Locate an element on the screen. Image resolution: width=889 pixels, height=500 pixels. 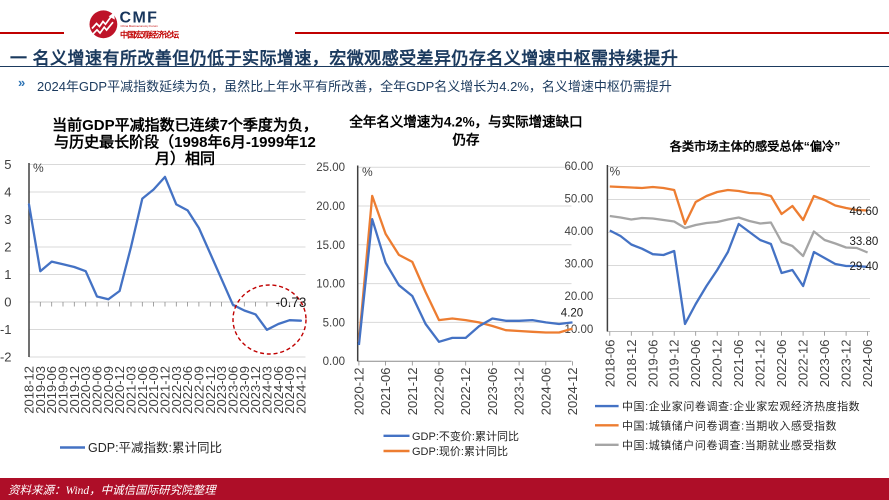
svg-text: 0.00 is located at coordinates (334, 362).